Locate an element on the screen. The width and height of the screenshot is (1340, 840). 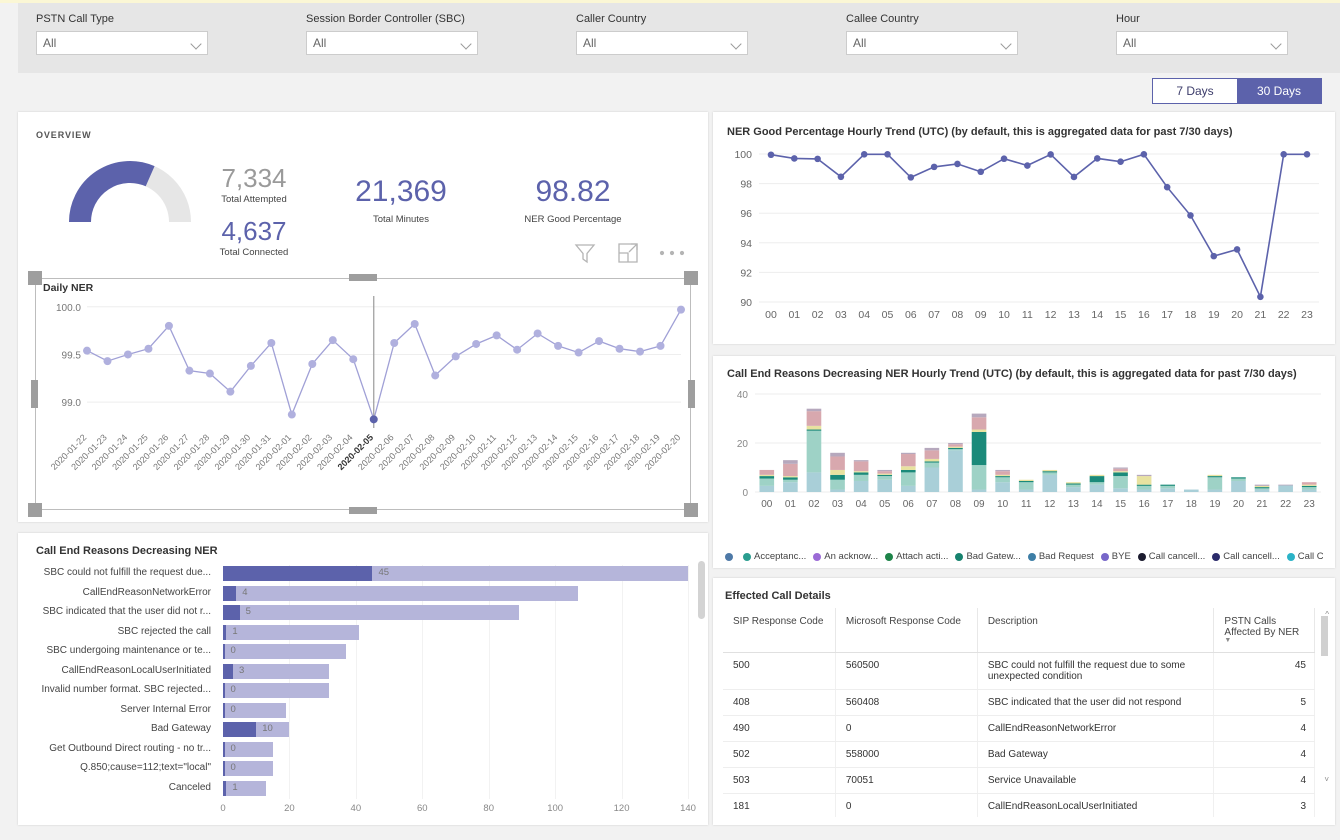
reason-row: CallEndReasonNetworkError 4 is located at coordinates (363, 595).